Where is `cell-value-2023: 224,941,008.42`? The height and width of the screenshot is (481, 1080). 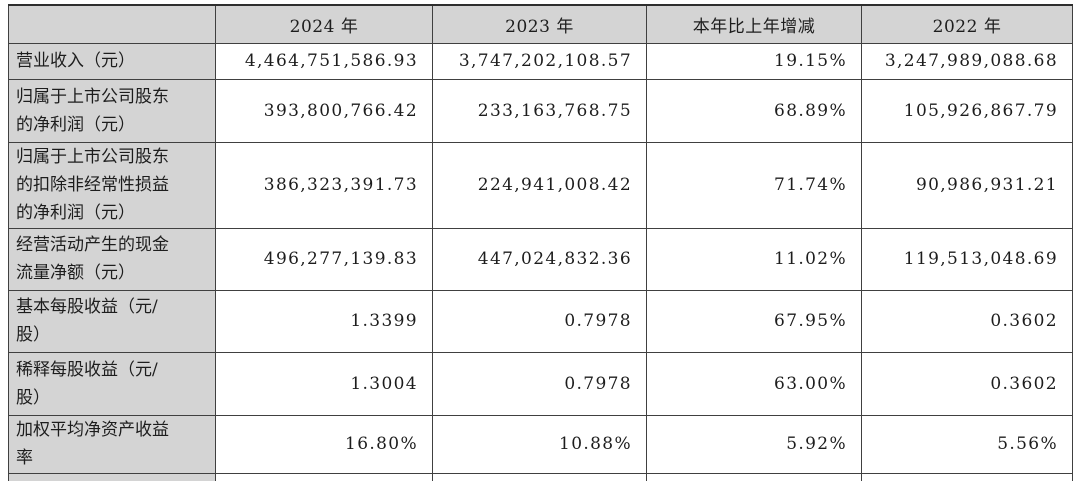 cell-value-2023: 224,941,008.42 is located at coordinates (539, 185).